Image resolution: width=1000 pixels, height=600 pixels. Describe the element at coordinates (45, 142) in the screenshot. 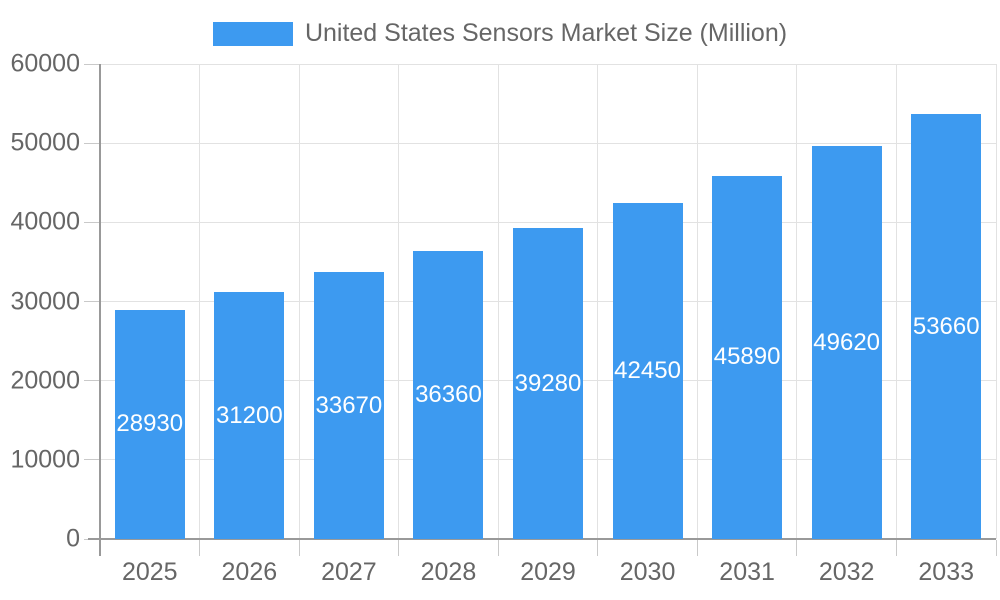

I see `y-axis-label: 50000` at that location.